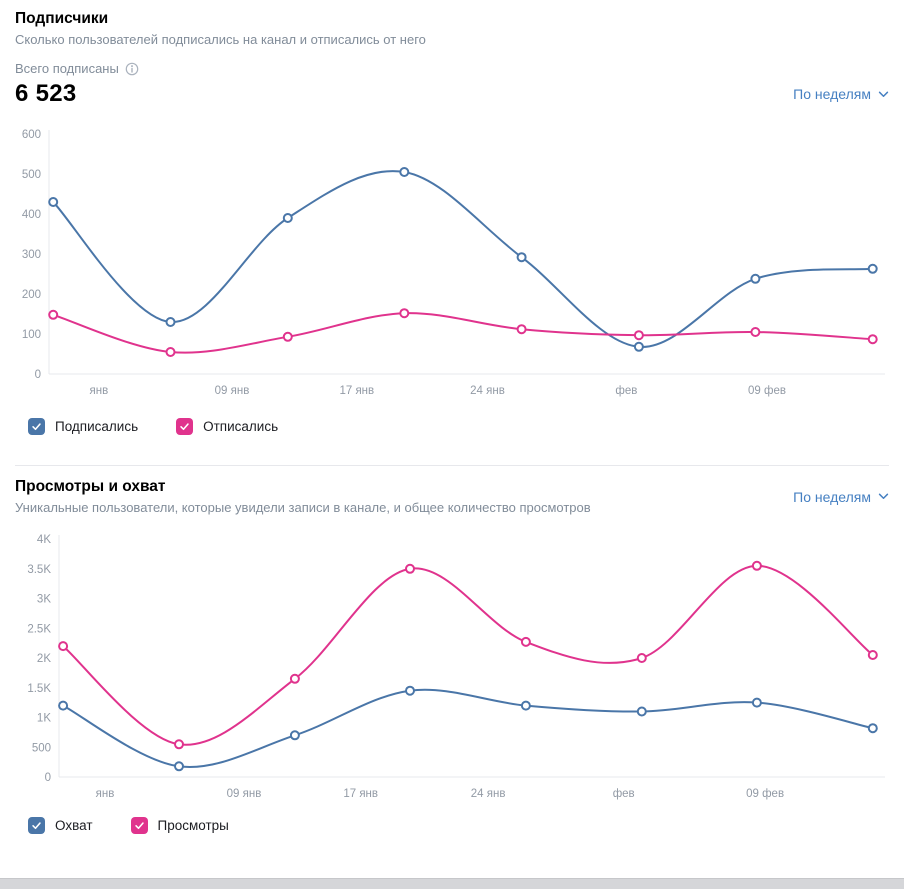 This screenshot has height=889, width=904. What do you see at coordinates (452, 94) in the screenshot?
I see `total-value-row: 6 523 По неделям` at bounding box center [452, 94].